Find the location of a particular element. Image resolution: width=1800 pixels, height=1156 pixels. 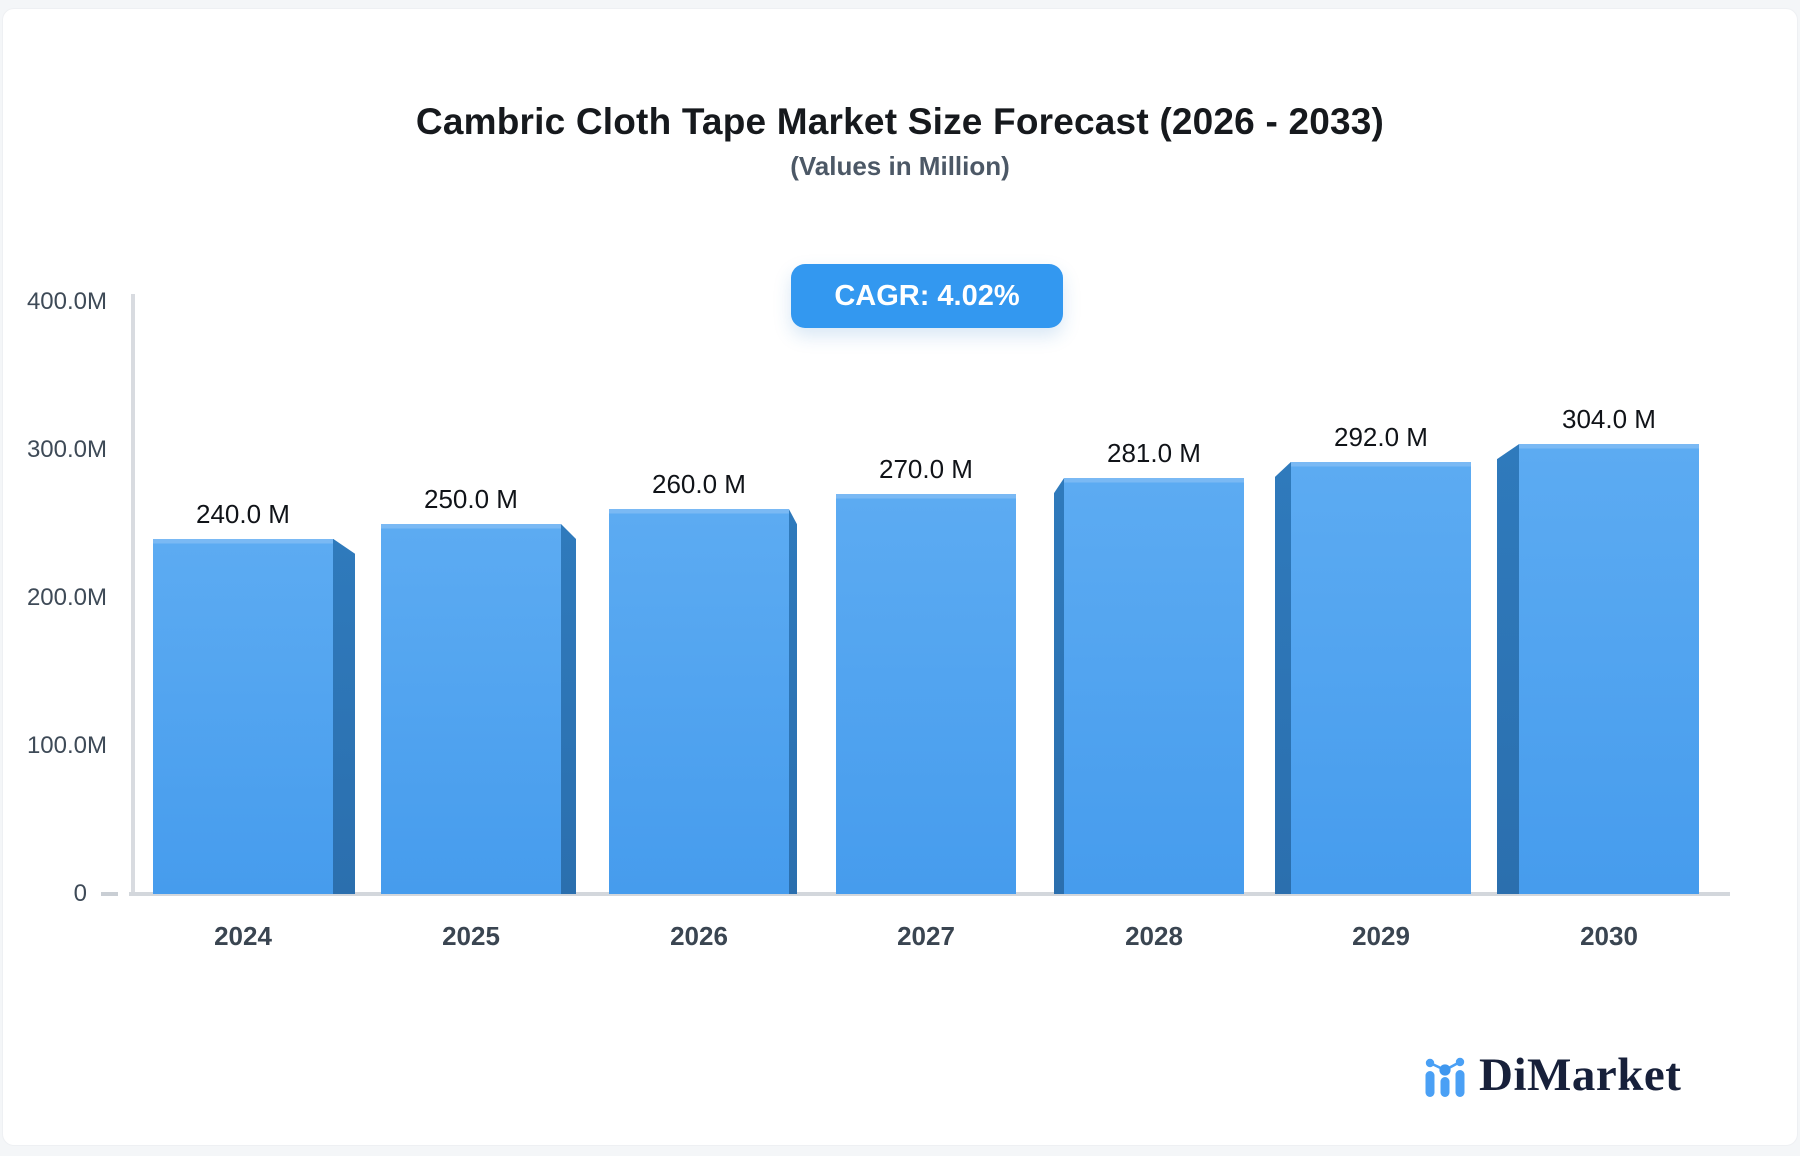

bar-2027 is located at coordinates (926, 694).